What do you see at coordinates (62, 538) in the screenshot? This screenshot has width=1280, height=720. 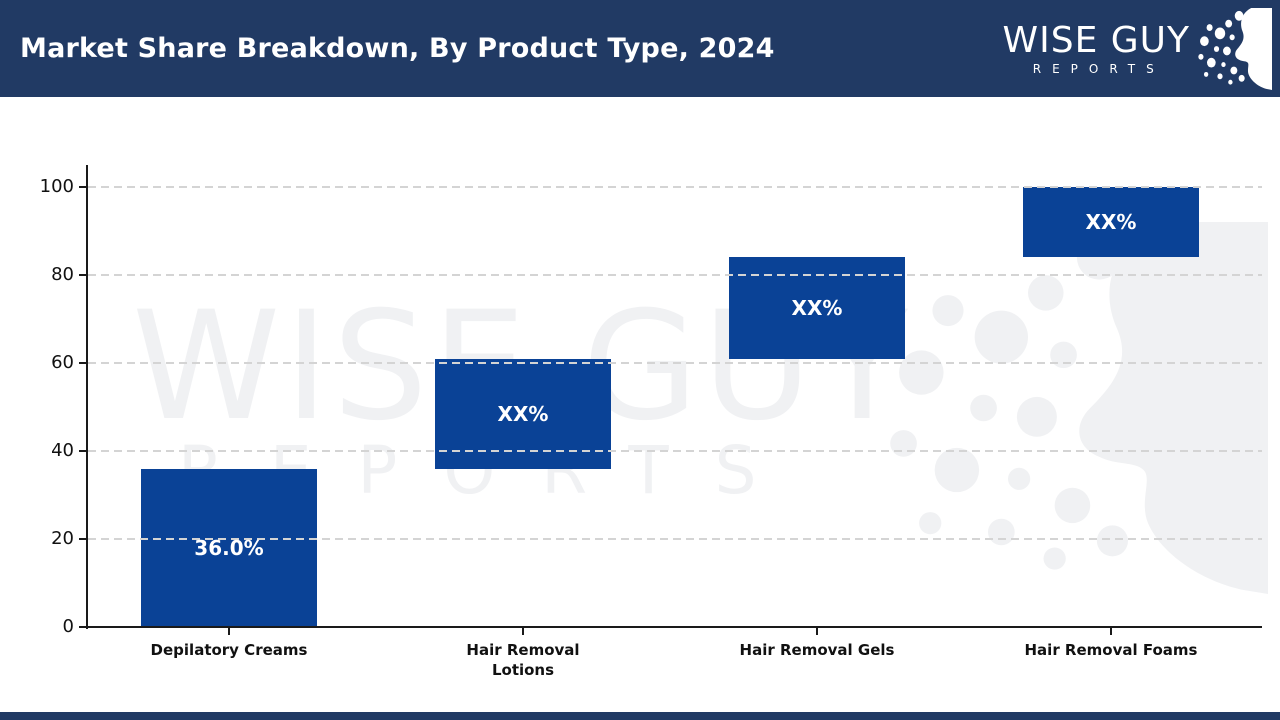 I see `y-tick-label: 20` at bounding box center [62, 538].